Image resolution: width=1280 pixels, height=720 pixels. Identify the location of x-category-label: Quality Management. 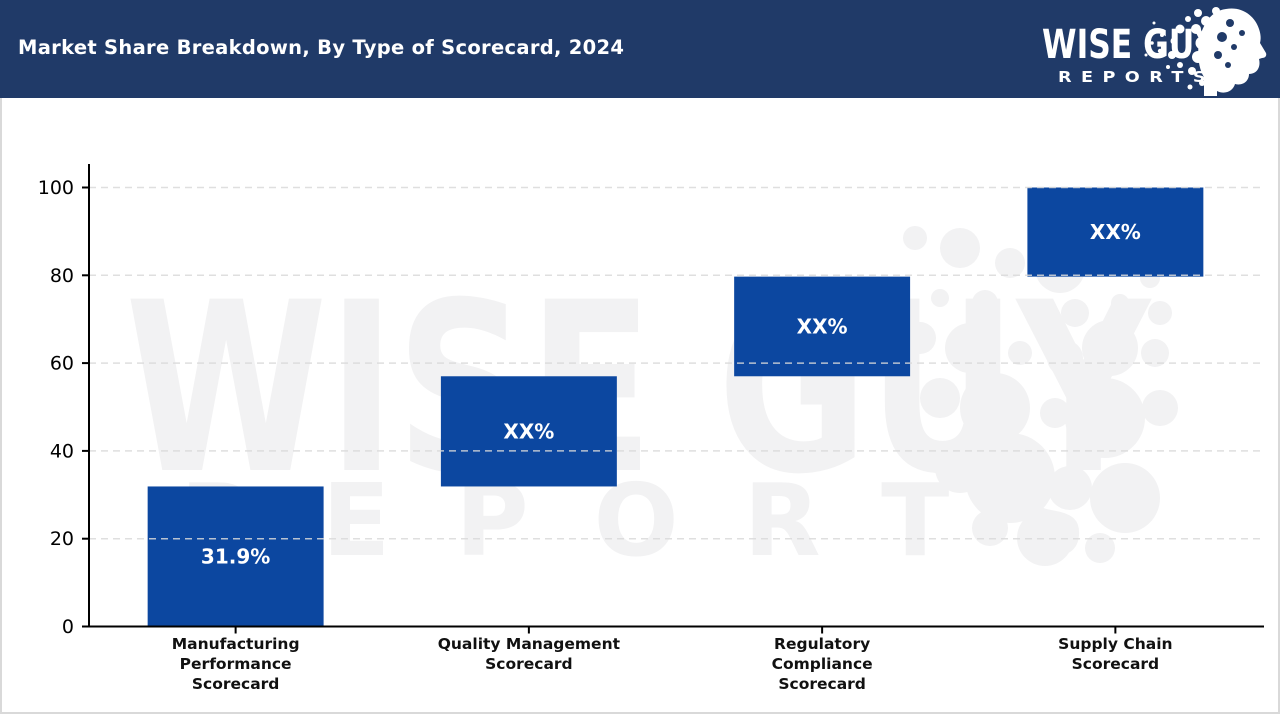
(529, 644).